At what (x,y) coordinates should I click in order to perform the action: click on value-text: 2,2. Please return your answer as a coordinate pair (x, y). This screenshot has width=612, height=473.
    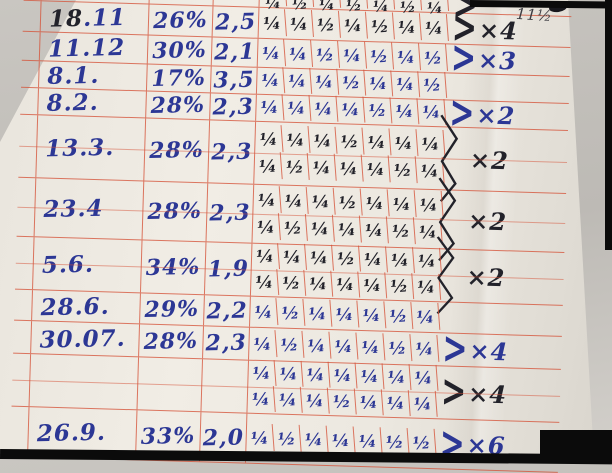
    Looking at the image, I should click on (227, 311).